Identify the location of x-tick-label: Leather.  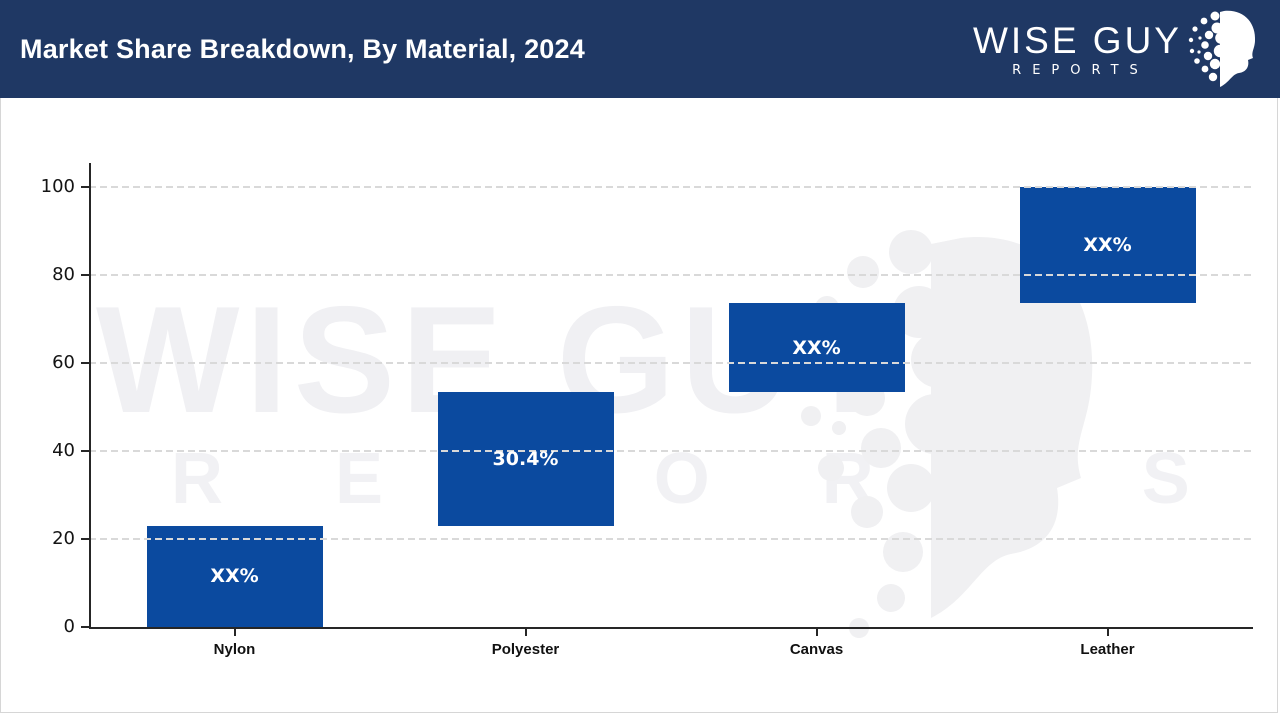
(1107, 649).